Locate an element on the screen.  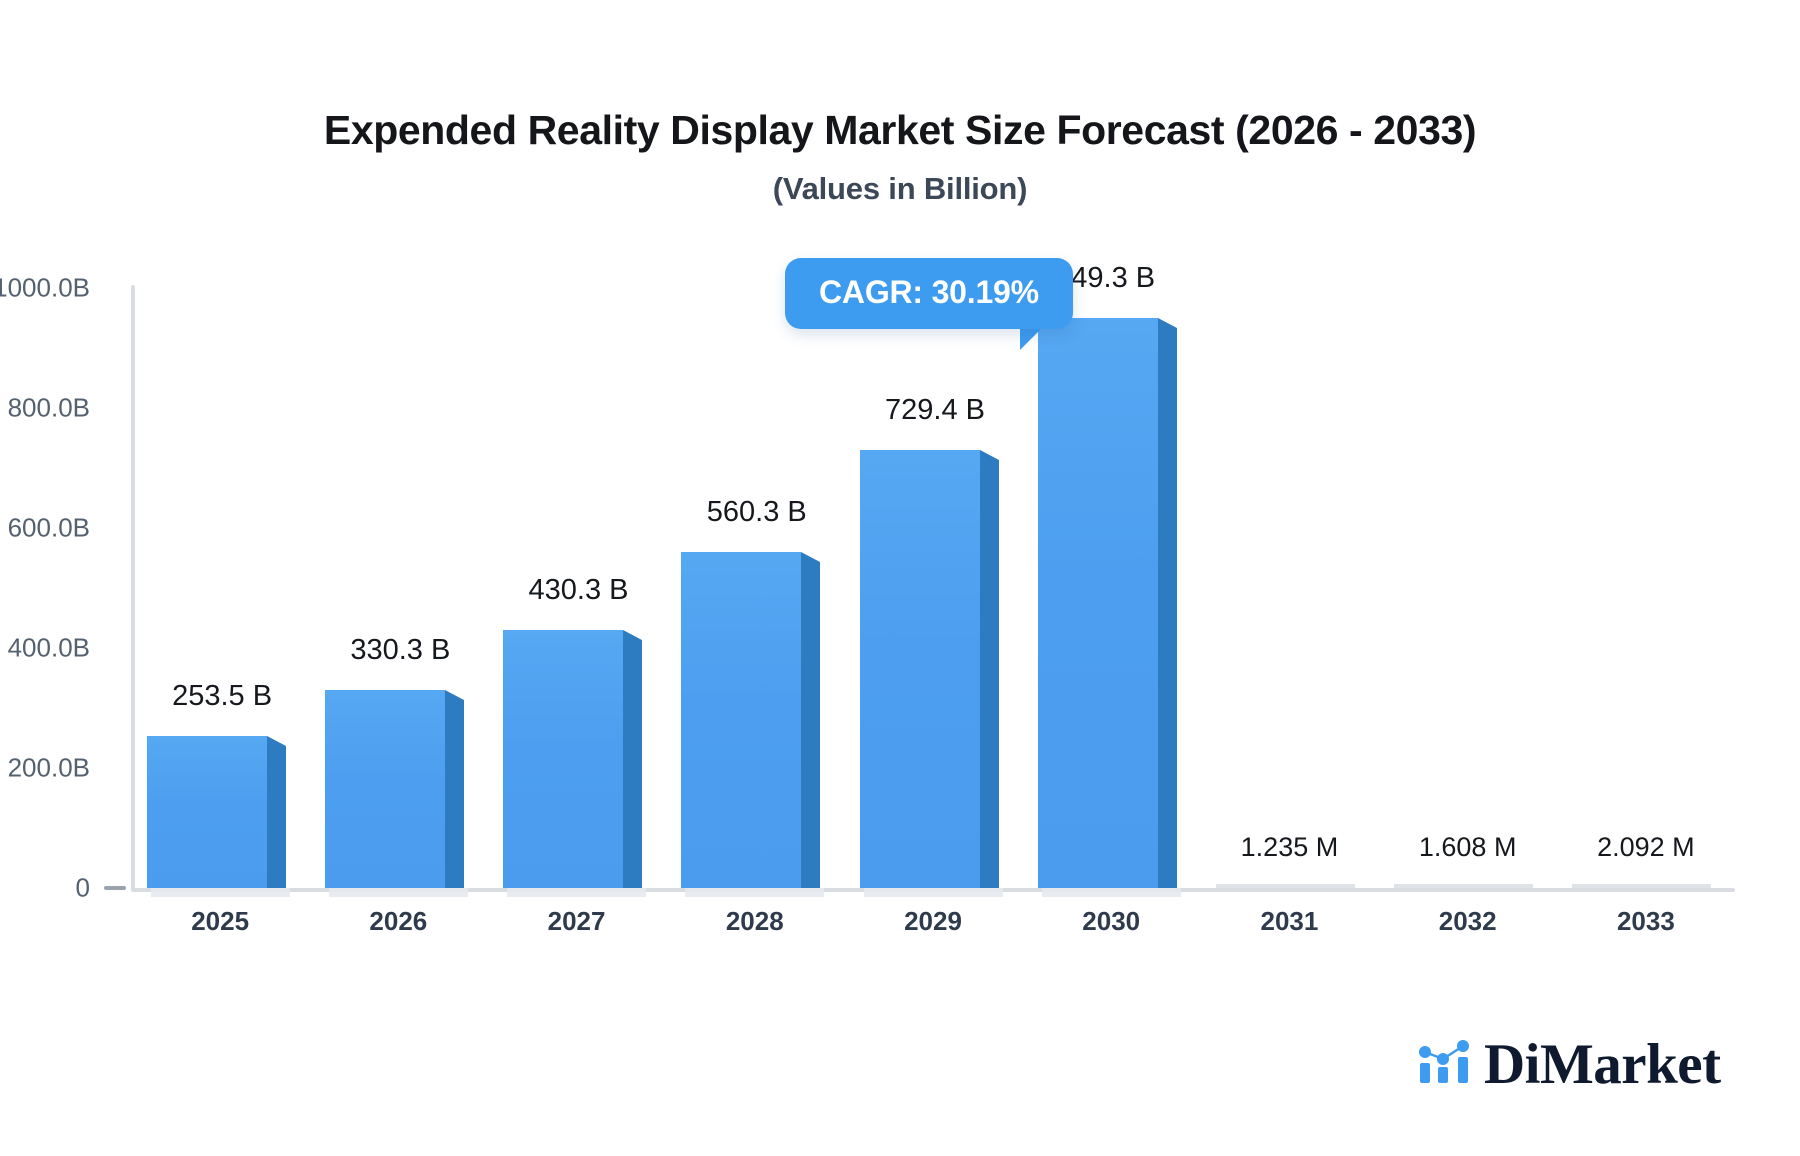
y-axis-tick-label: 200.0B is located at coordinates (48, 767).